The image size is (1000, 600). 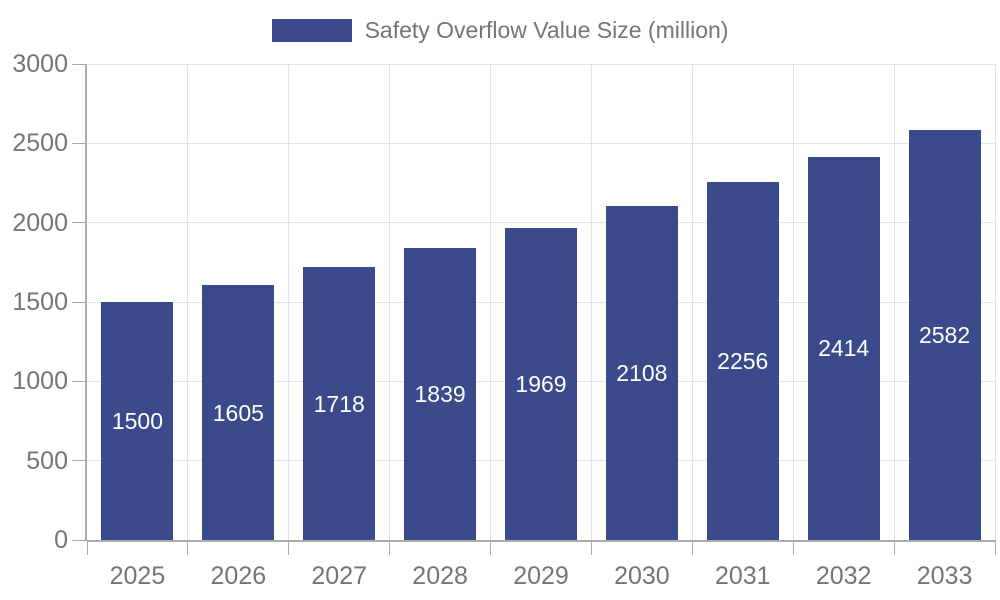 What do you see at coordinates (47, 460) in the screenshot?
I see `y-tick-label: 500` at bounding box center [47, 460].